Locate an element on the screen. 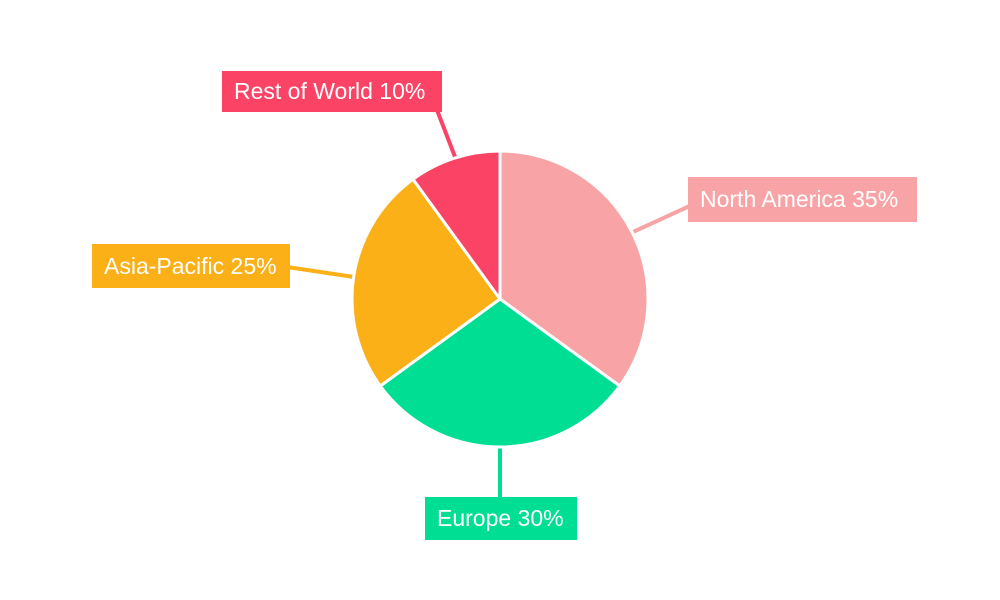  pie-slice-north-america is located at coordinates (574, 268).